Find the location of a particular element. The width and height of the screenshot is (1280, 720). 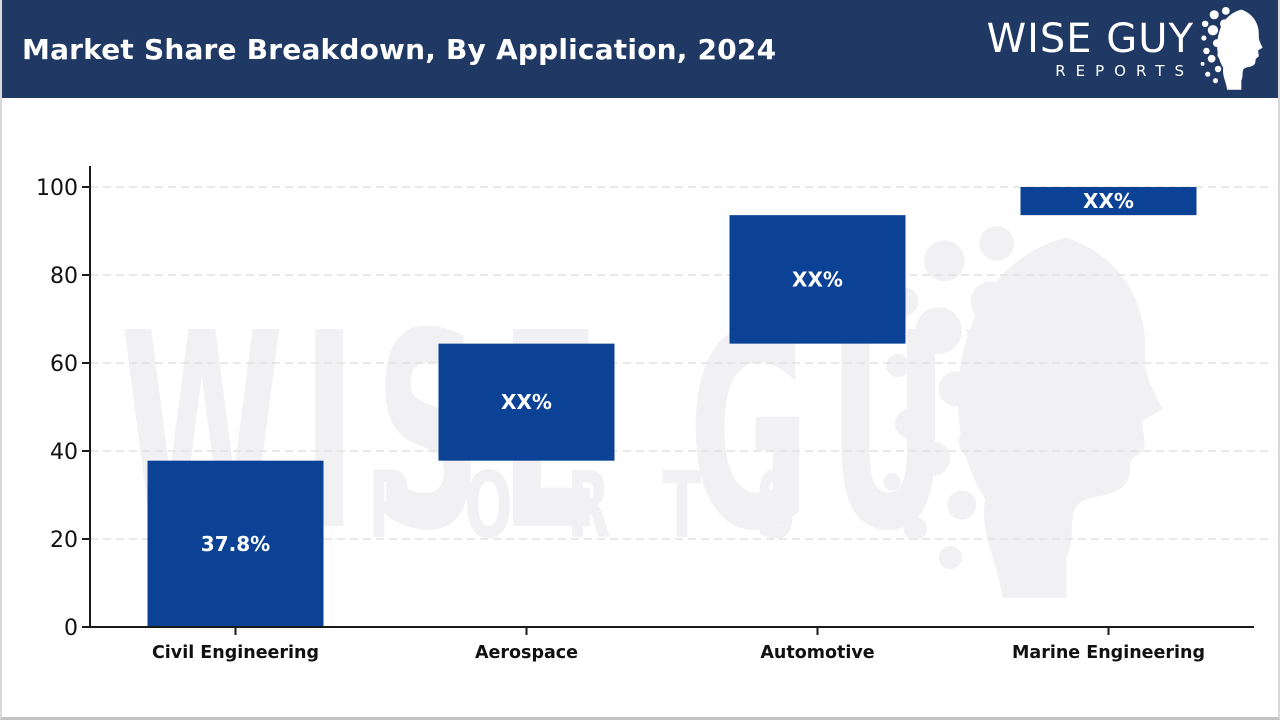

x-category-label-automotive: Automotive is located at coordinates (817, 653).